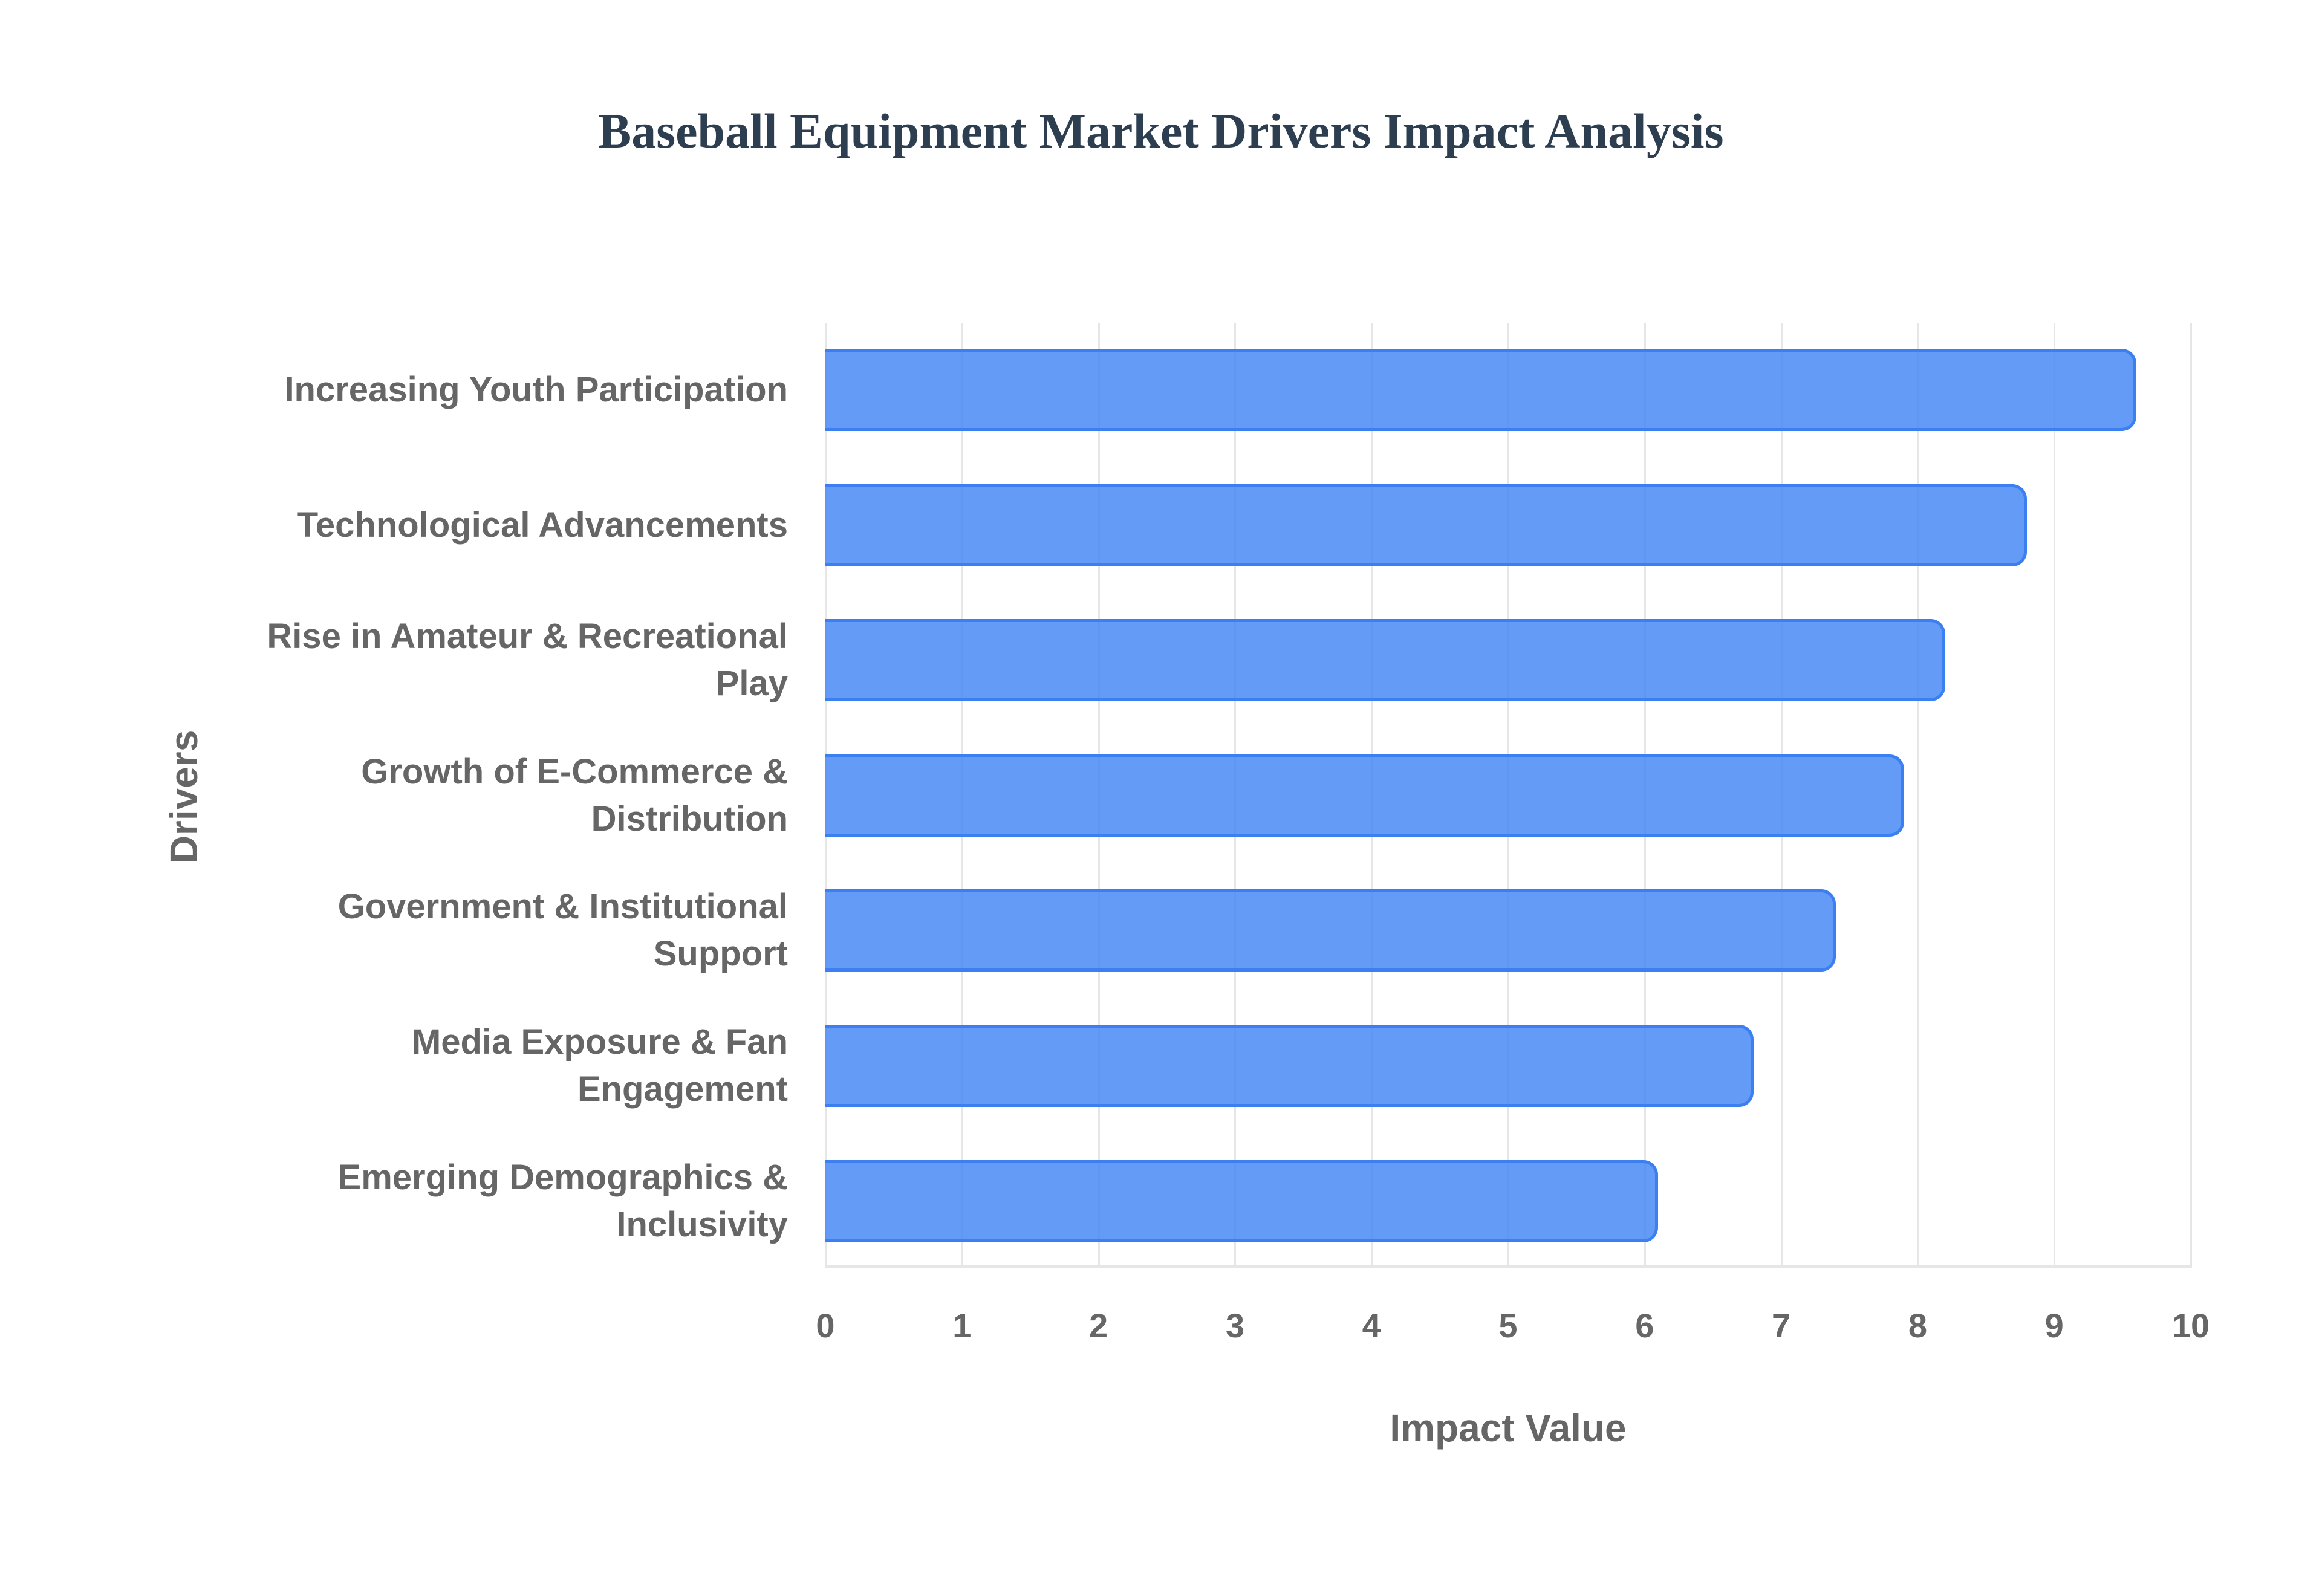  What do you see at coordinates (1781, 1325) in the screenshot?
I see `x-tick-label: 7` at bounding box center [1781, 1325].